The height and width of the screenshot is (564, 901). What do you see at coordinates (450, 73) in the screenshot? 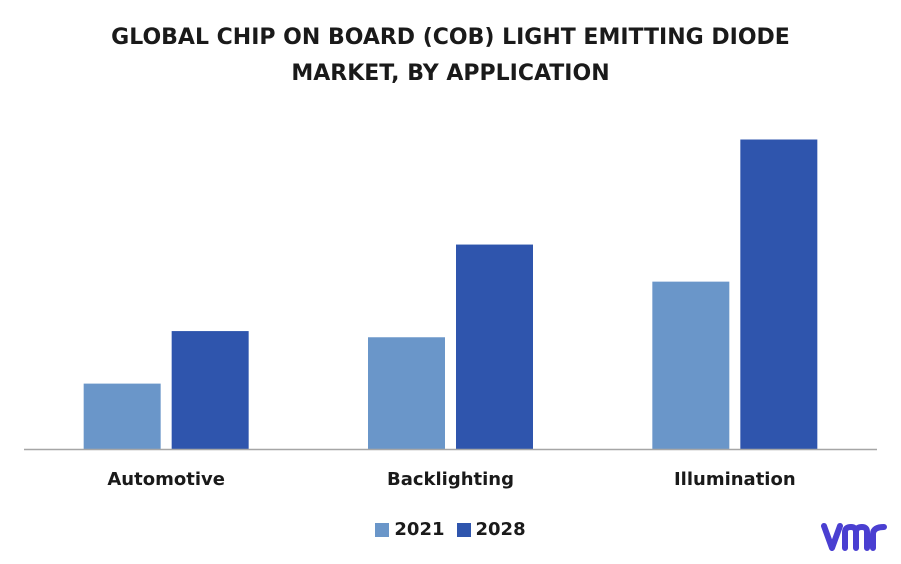
I see `chart-title-line-2: MARKET, BY APPLICATION` at bounding box center [450, 73].